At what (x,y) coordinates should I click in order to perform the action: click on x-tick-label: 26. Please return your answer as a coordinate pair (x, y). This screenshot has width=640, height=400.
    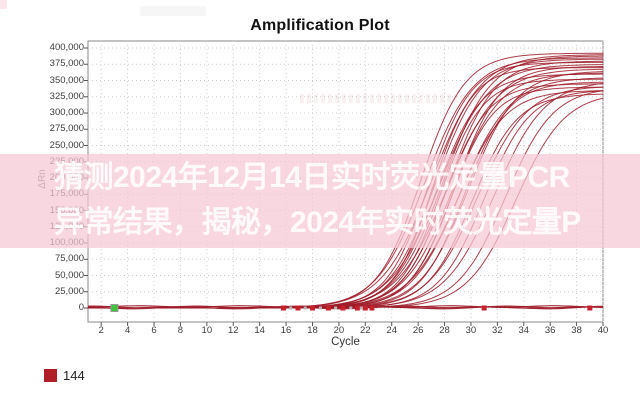
    Looking at the image, I should click on (418, 330).